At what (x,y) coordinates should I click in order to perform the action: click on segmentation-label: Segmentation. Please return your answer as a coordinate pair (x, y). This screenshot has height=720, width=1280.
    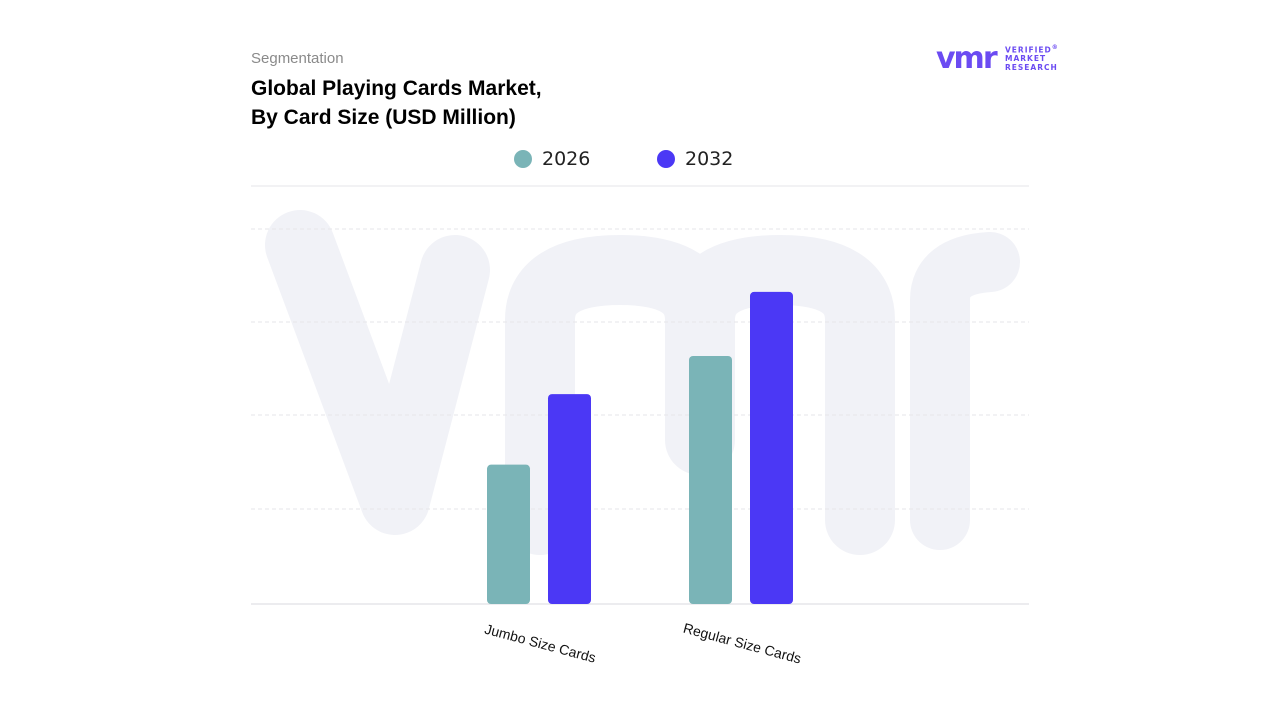
    Looking at the image, I should click on (297, 58).